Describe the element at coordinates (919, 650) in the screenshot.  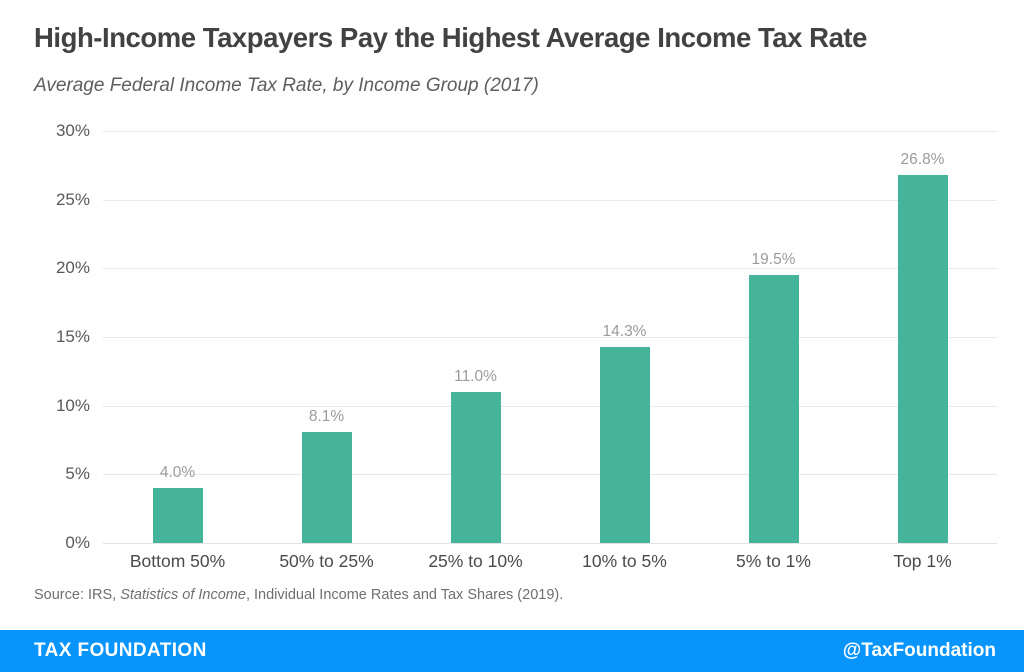
I see `footer-social-handle: @TaxFoundation` at that location.